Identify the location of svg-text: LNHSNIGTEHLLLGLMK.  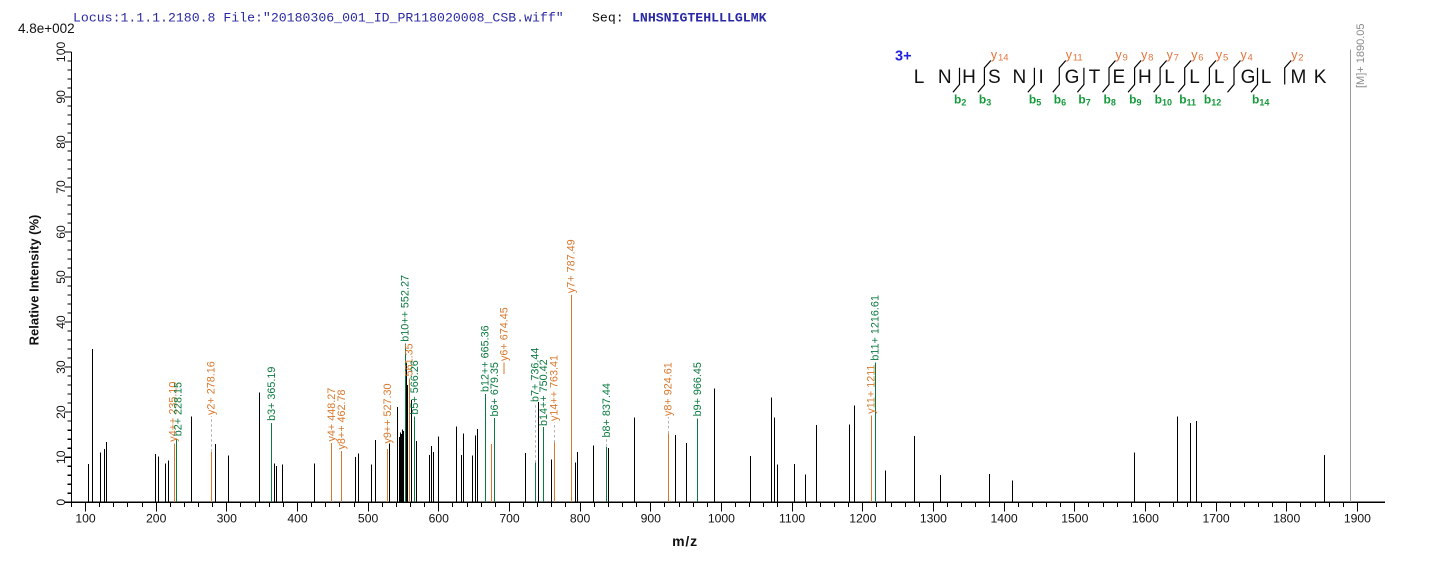
(699, 18).